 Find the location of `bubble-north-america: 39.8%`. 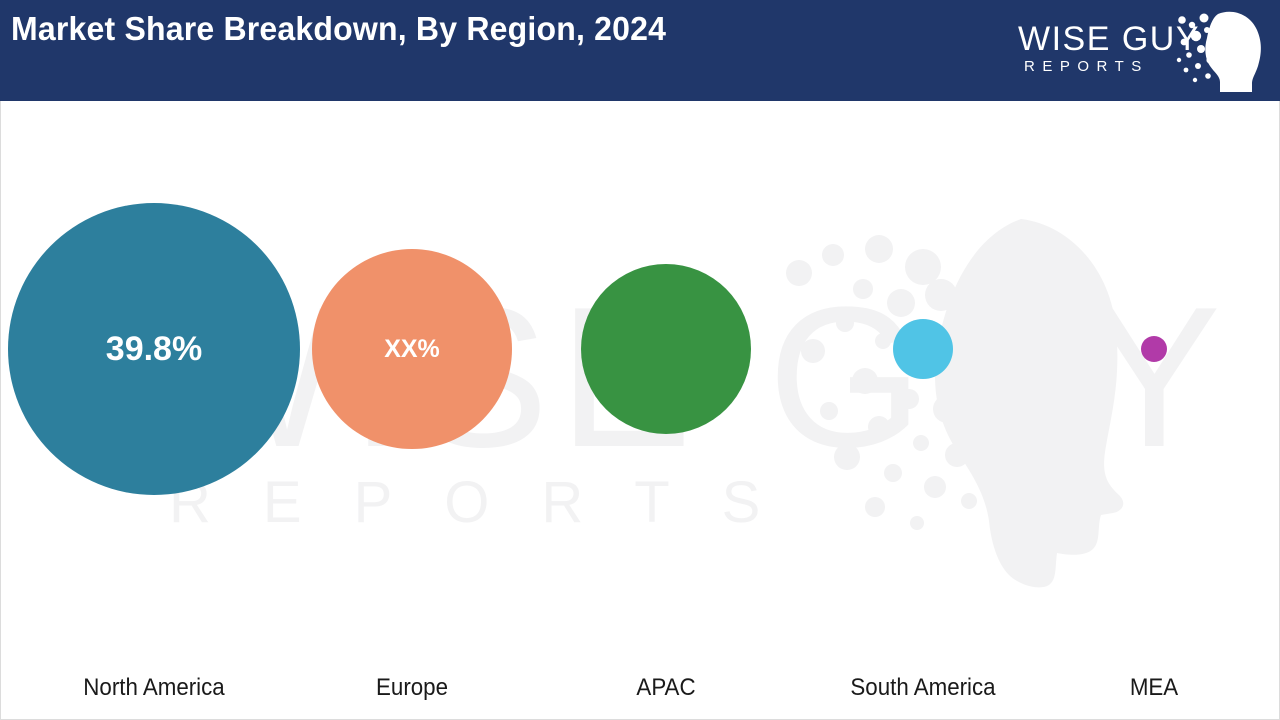

bubble-north-america: 39.8% is located at coordinates (154, 349).